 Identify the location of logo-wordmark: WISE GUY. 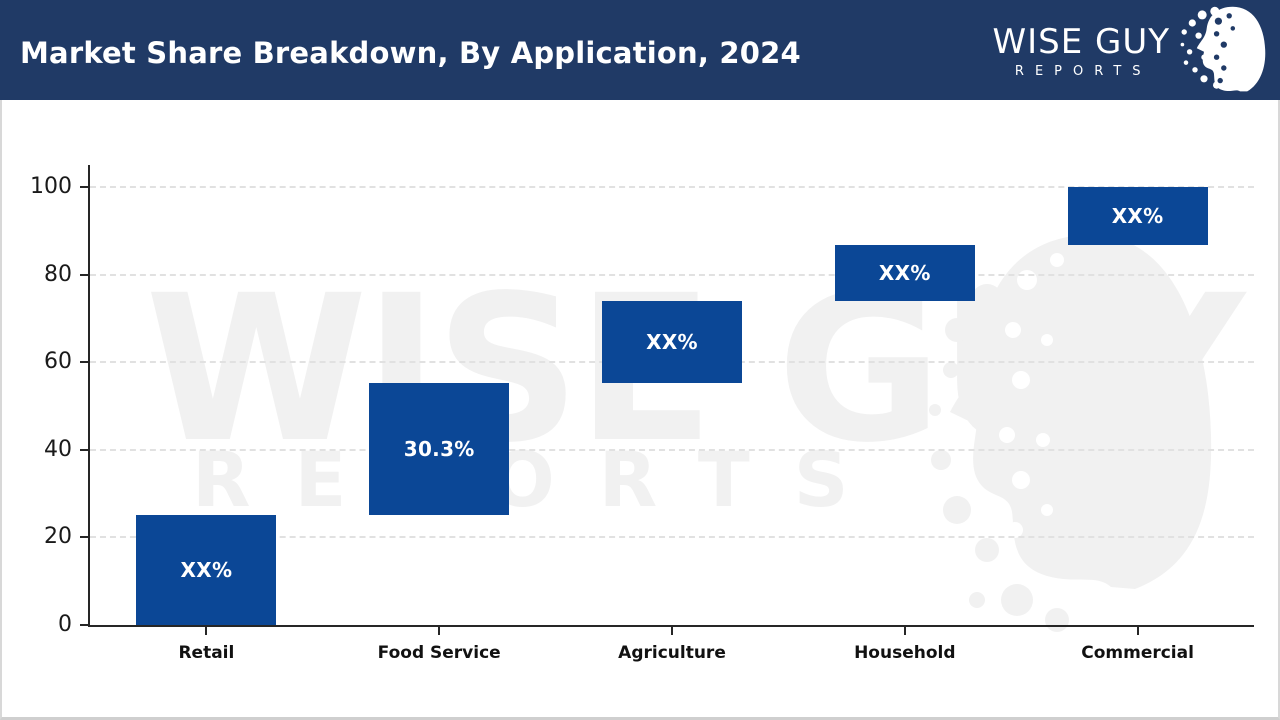
(1081, 41).